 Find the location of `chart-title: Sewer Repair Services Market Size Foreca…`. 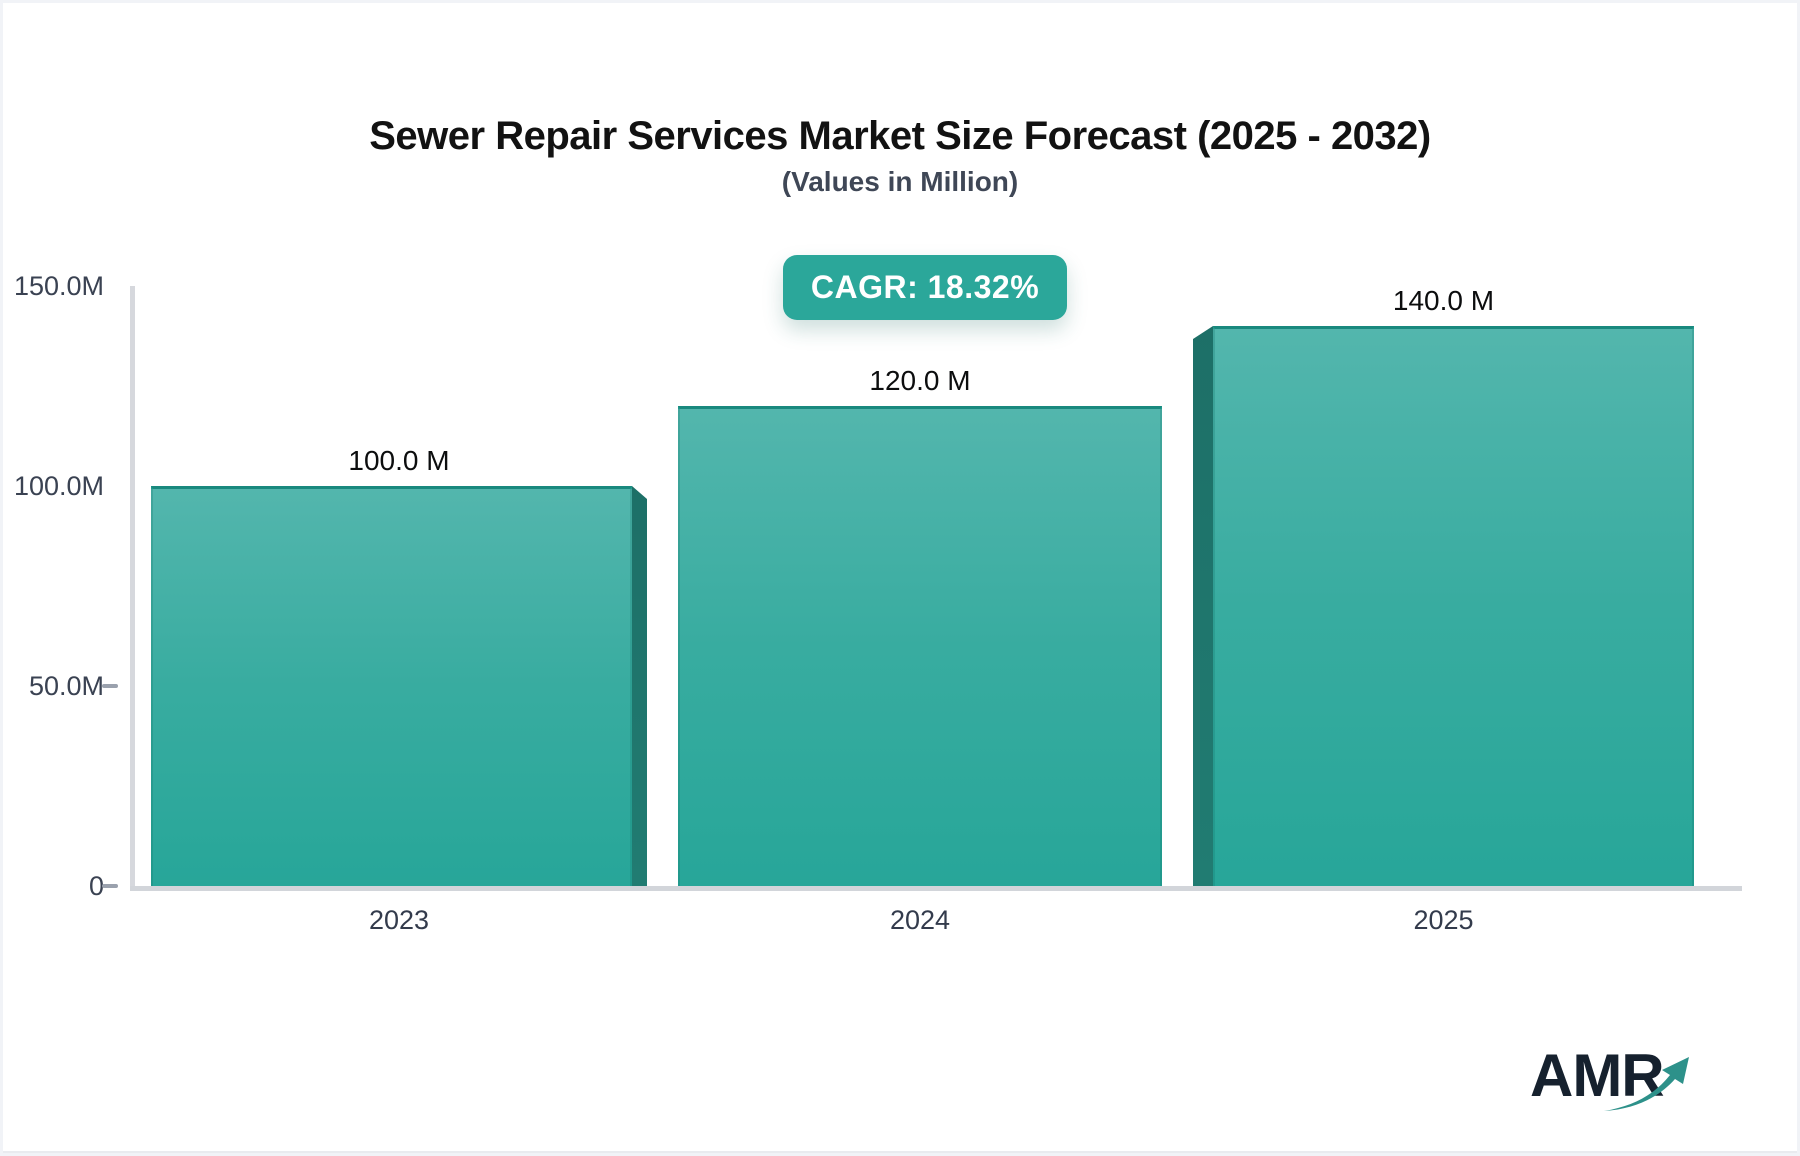

chart-title: Sewer Repair Services Market Size Foreca… is located at coordinates (900, 136).